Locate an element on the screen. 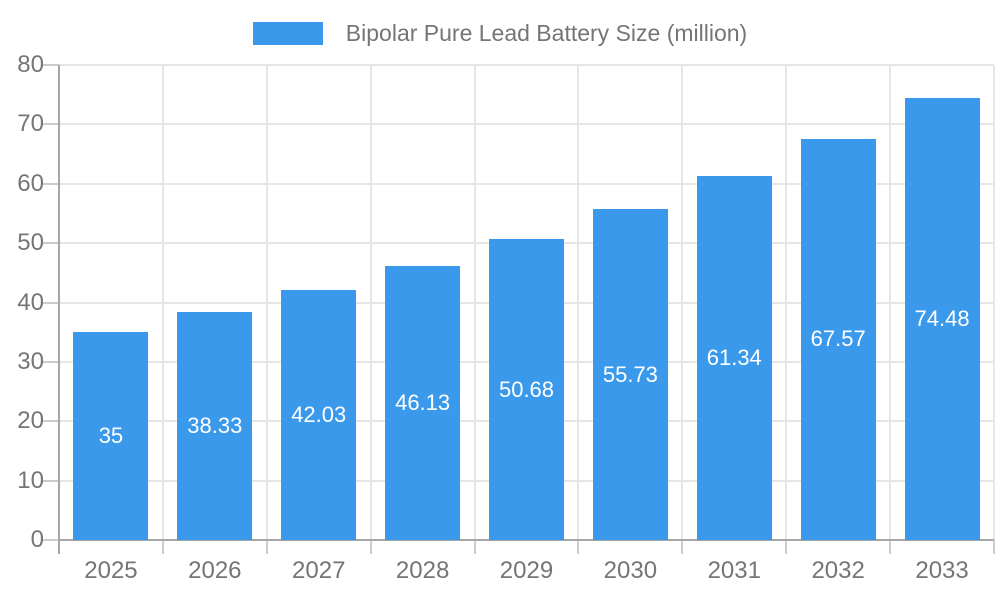  y-axis-tick-label: 30 is located at coordinates (30, 361).